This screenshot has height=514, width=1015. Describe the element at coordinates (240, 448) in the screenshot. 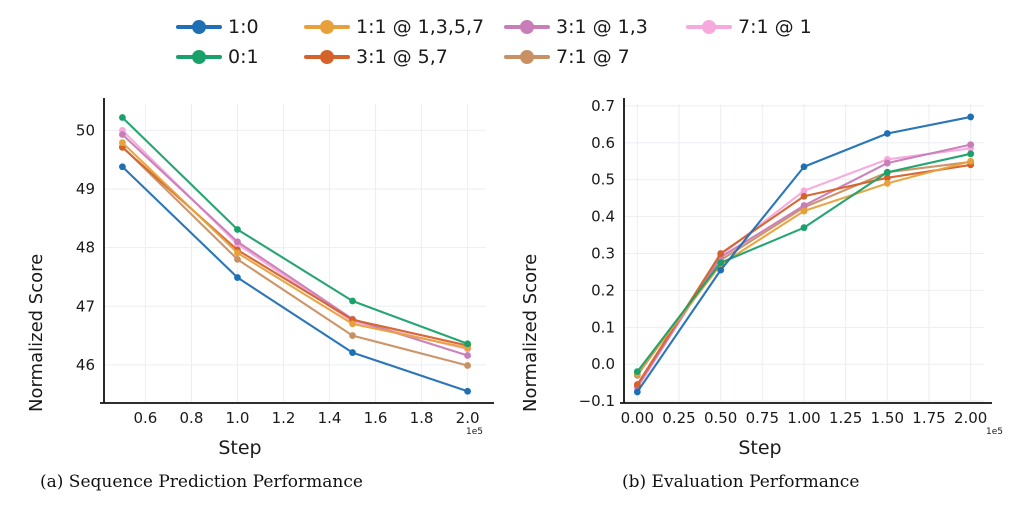

I see `panel-a-xlabel: Step` at that location.